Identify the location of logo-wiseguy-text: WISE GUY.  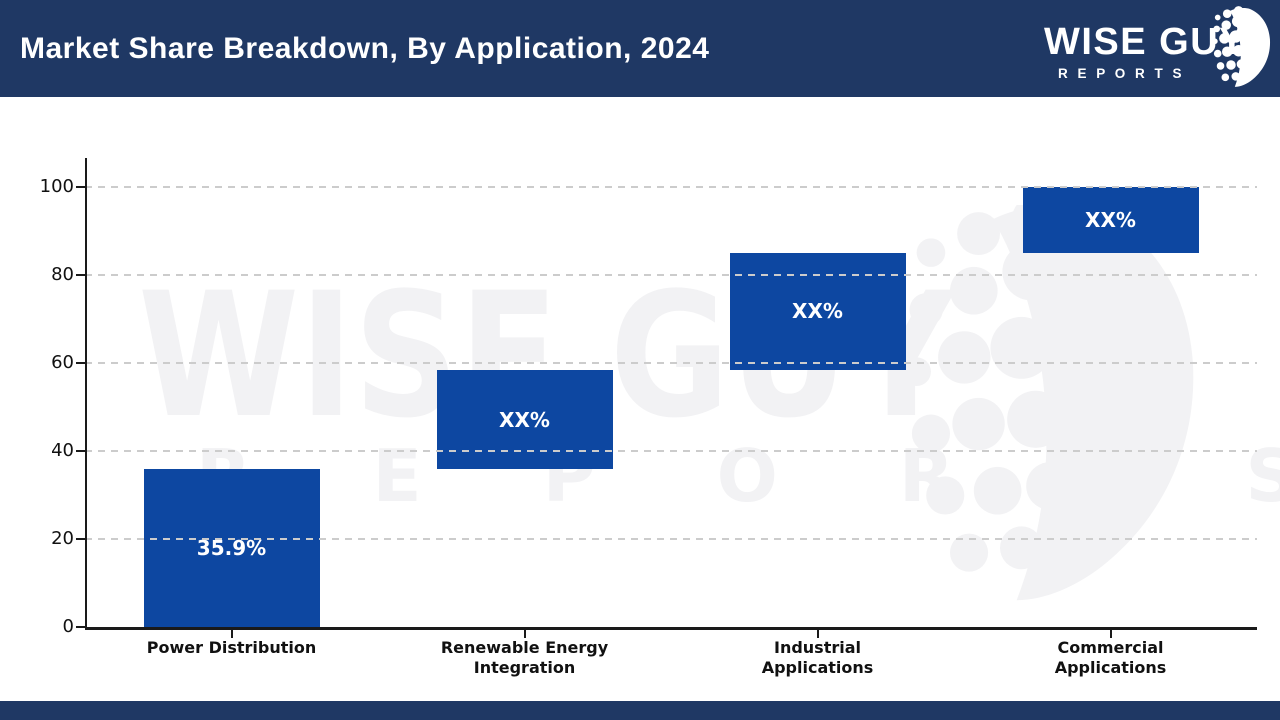
(1145, 42).